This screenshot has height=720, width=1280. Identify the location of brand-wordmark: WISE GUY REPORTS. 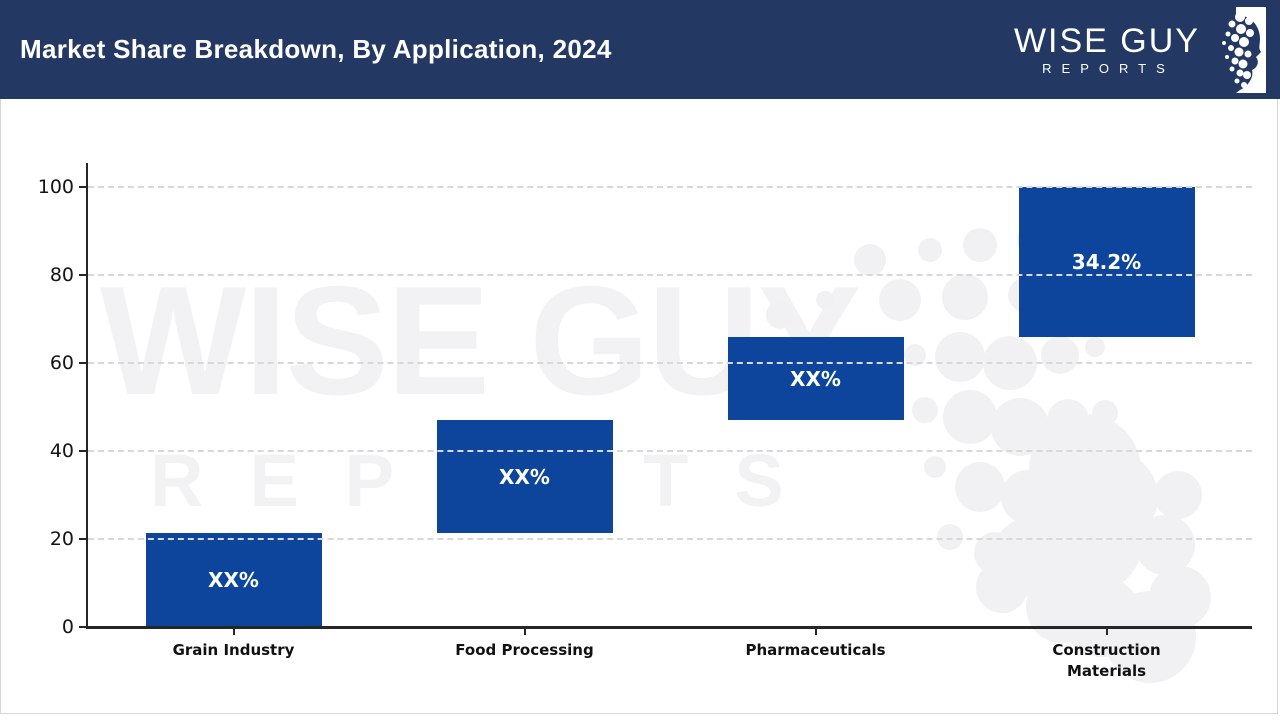
(1107, 49).